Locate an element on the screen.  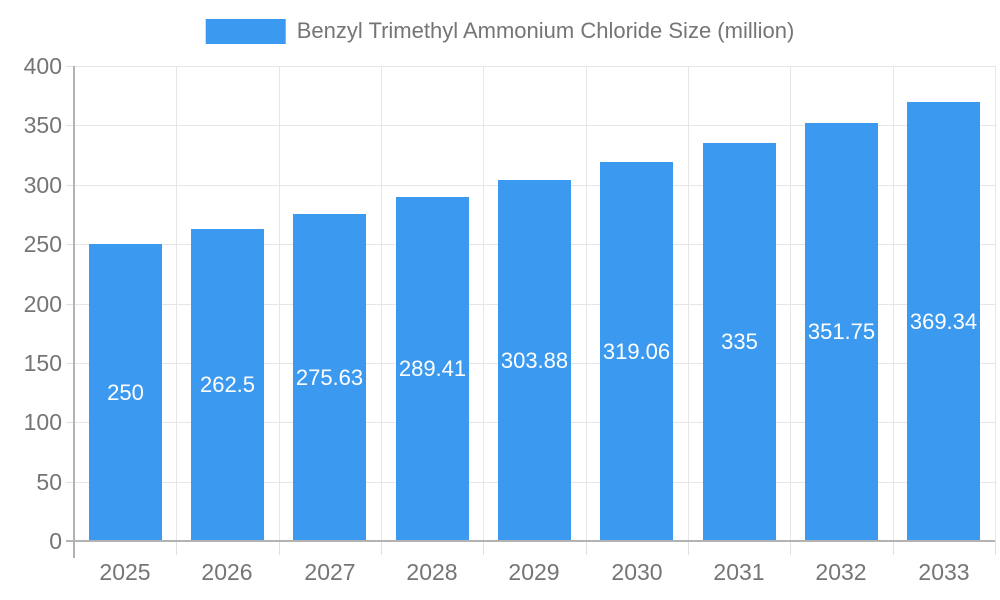
x-axis-tick-label: 2025 is located at coordinates (125, 572).